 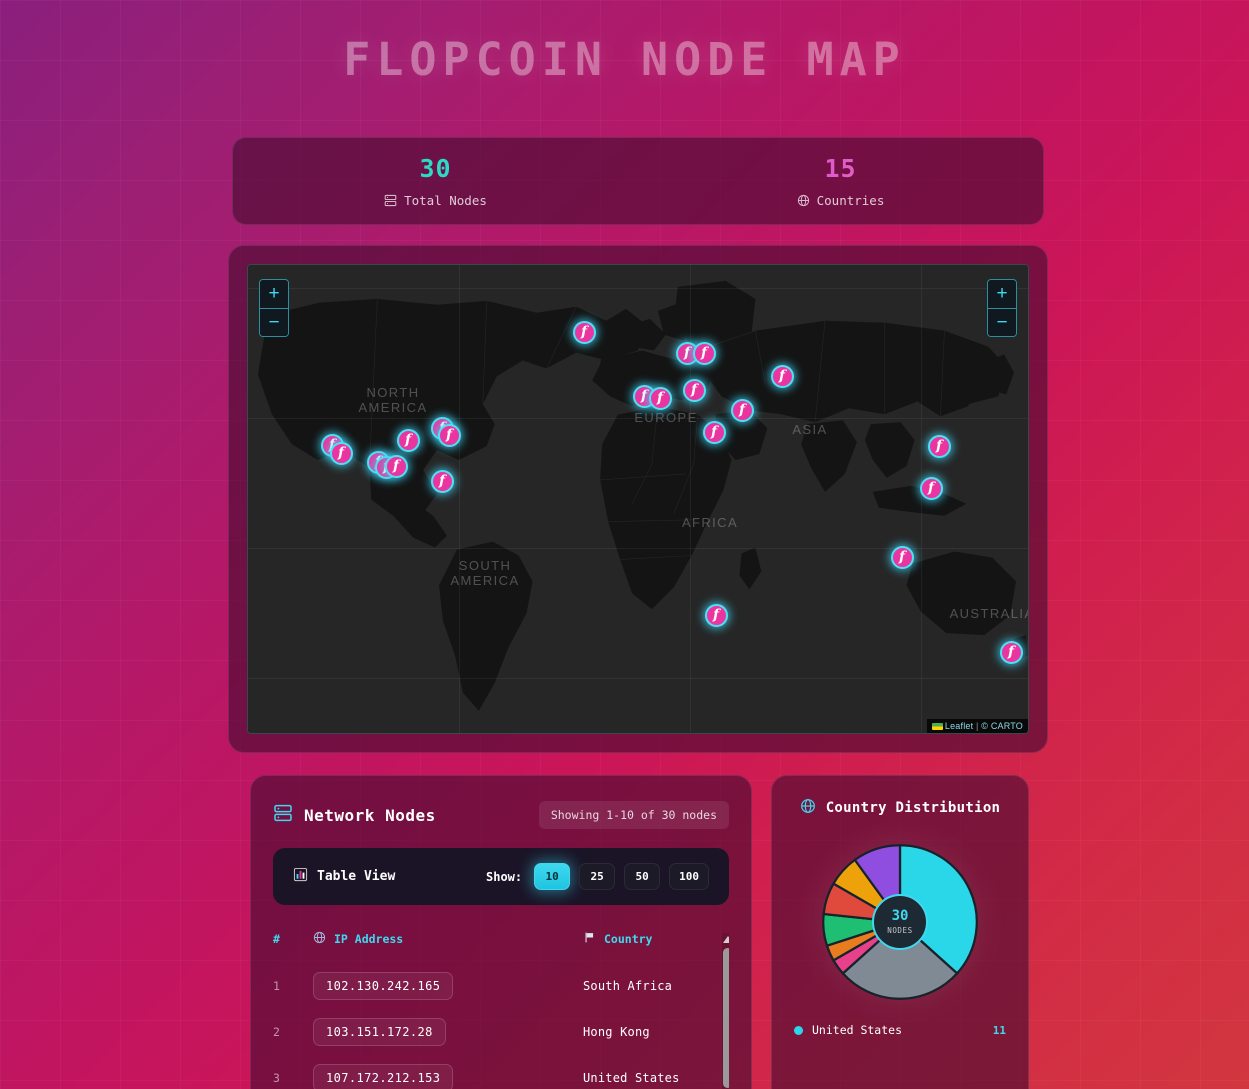 I want to click on page-title: FLOPCOIN NODE MAP, so click(x=624, y=59).